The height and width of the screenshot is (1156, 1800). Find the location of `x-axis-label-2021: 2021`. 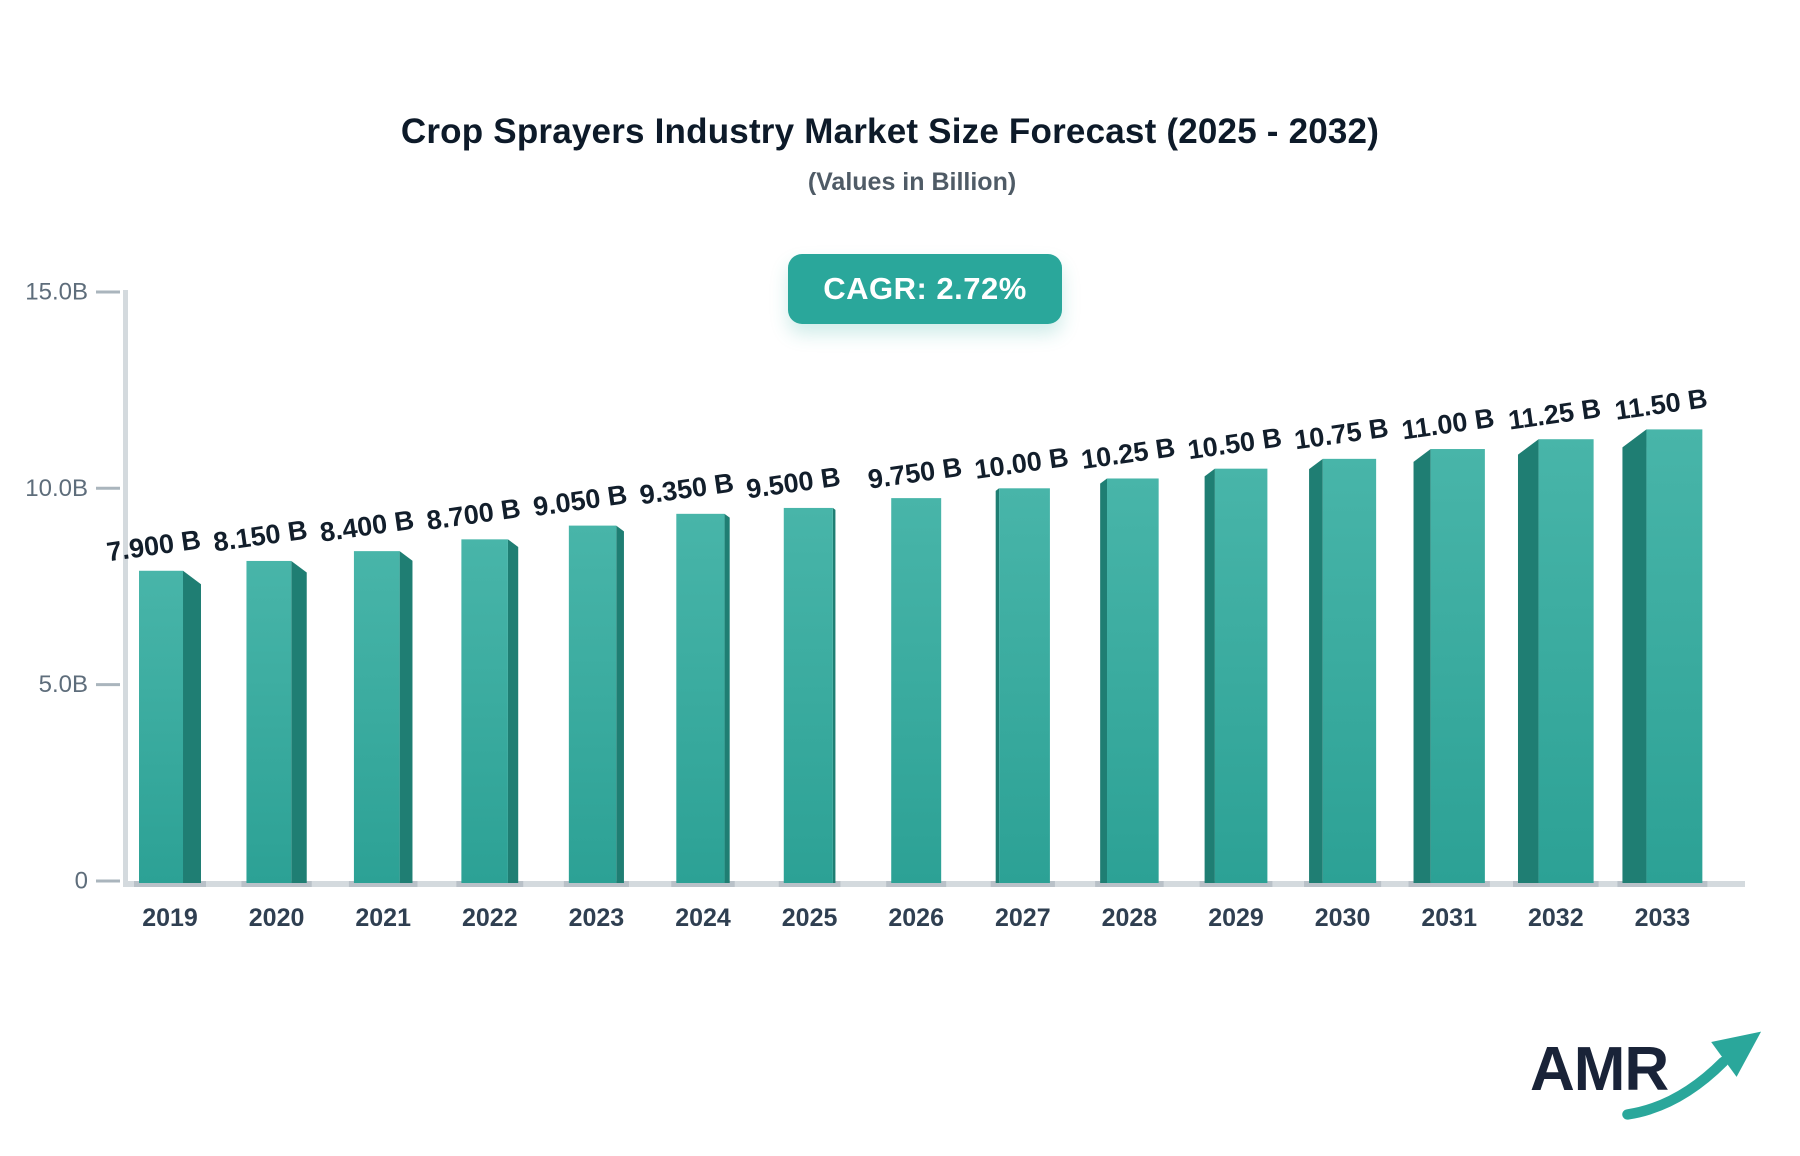

x-axis-label-2021: 2021 is located at coordinates (383, 918).